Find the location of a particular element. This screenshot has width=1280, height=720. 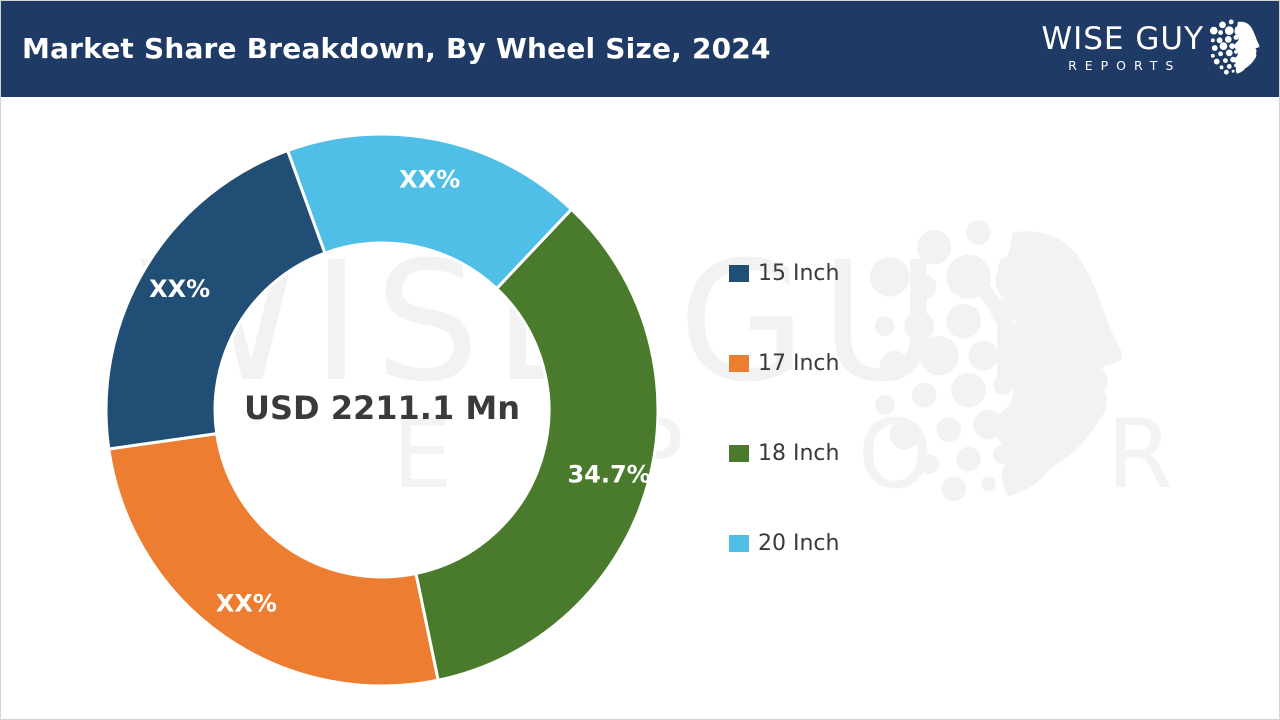

donut-segment-17-inch is located at coordinates (273, 560).